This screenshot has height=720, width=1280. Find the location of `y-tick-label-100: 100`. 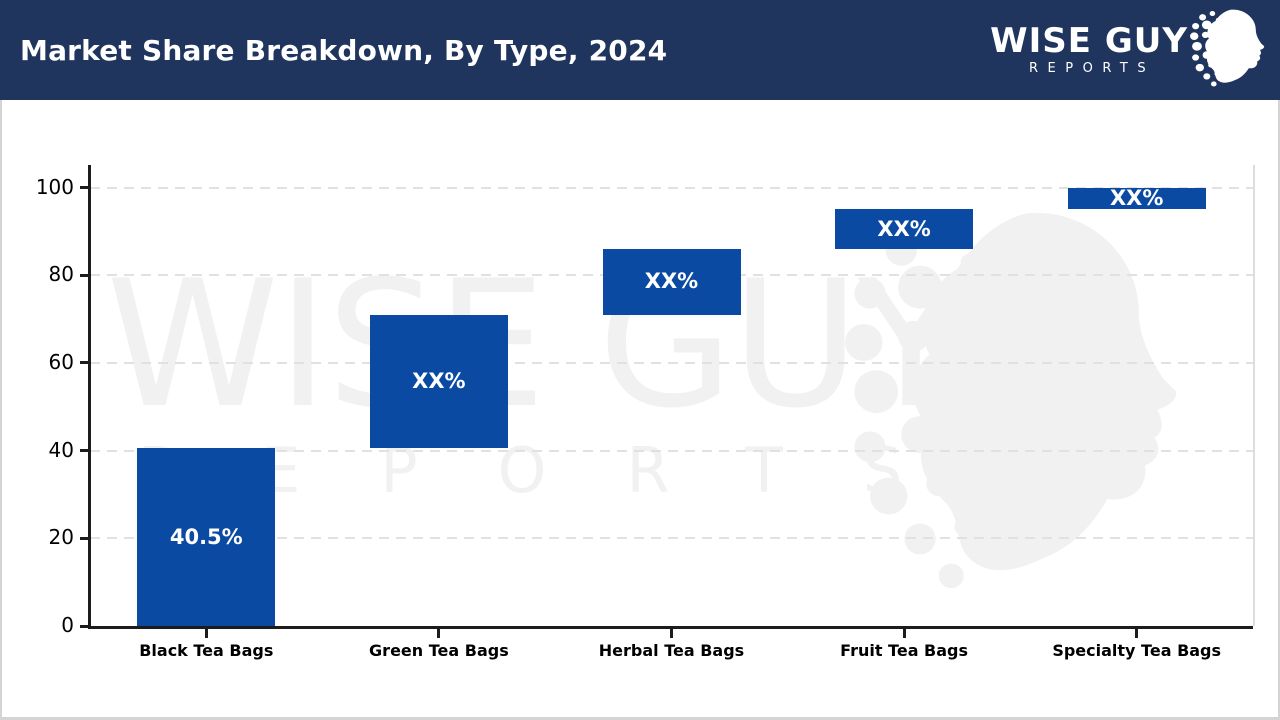

y-tick-label-100: 100 is located at coordinates (54, 186).